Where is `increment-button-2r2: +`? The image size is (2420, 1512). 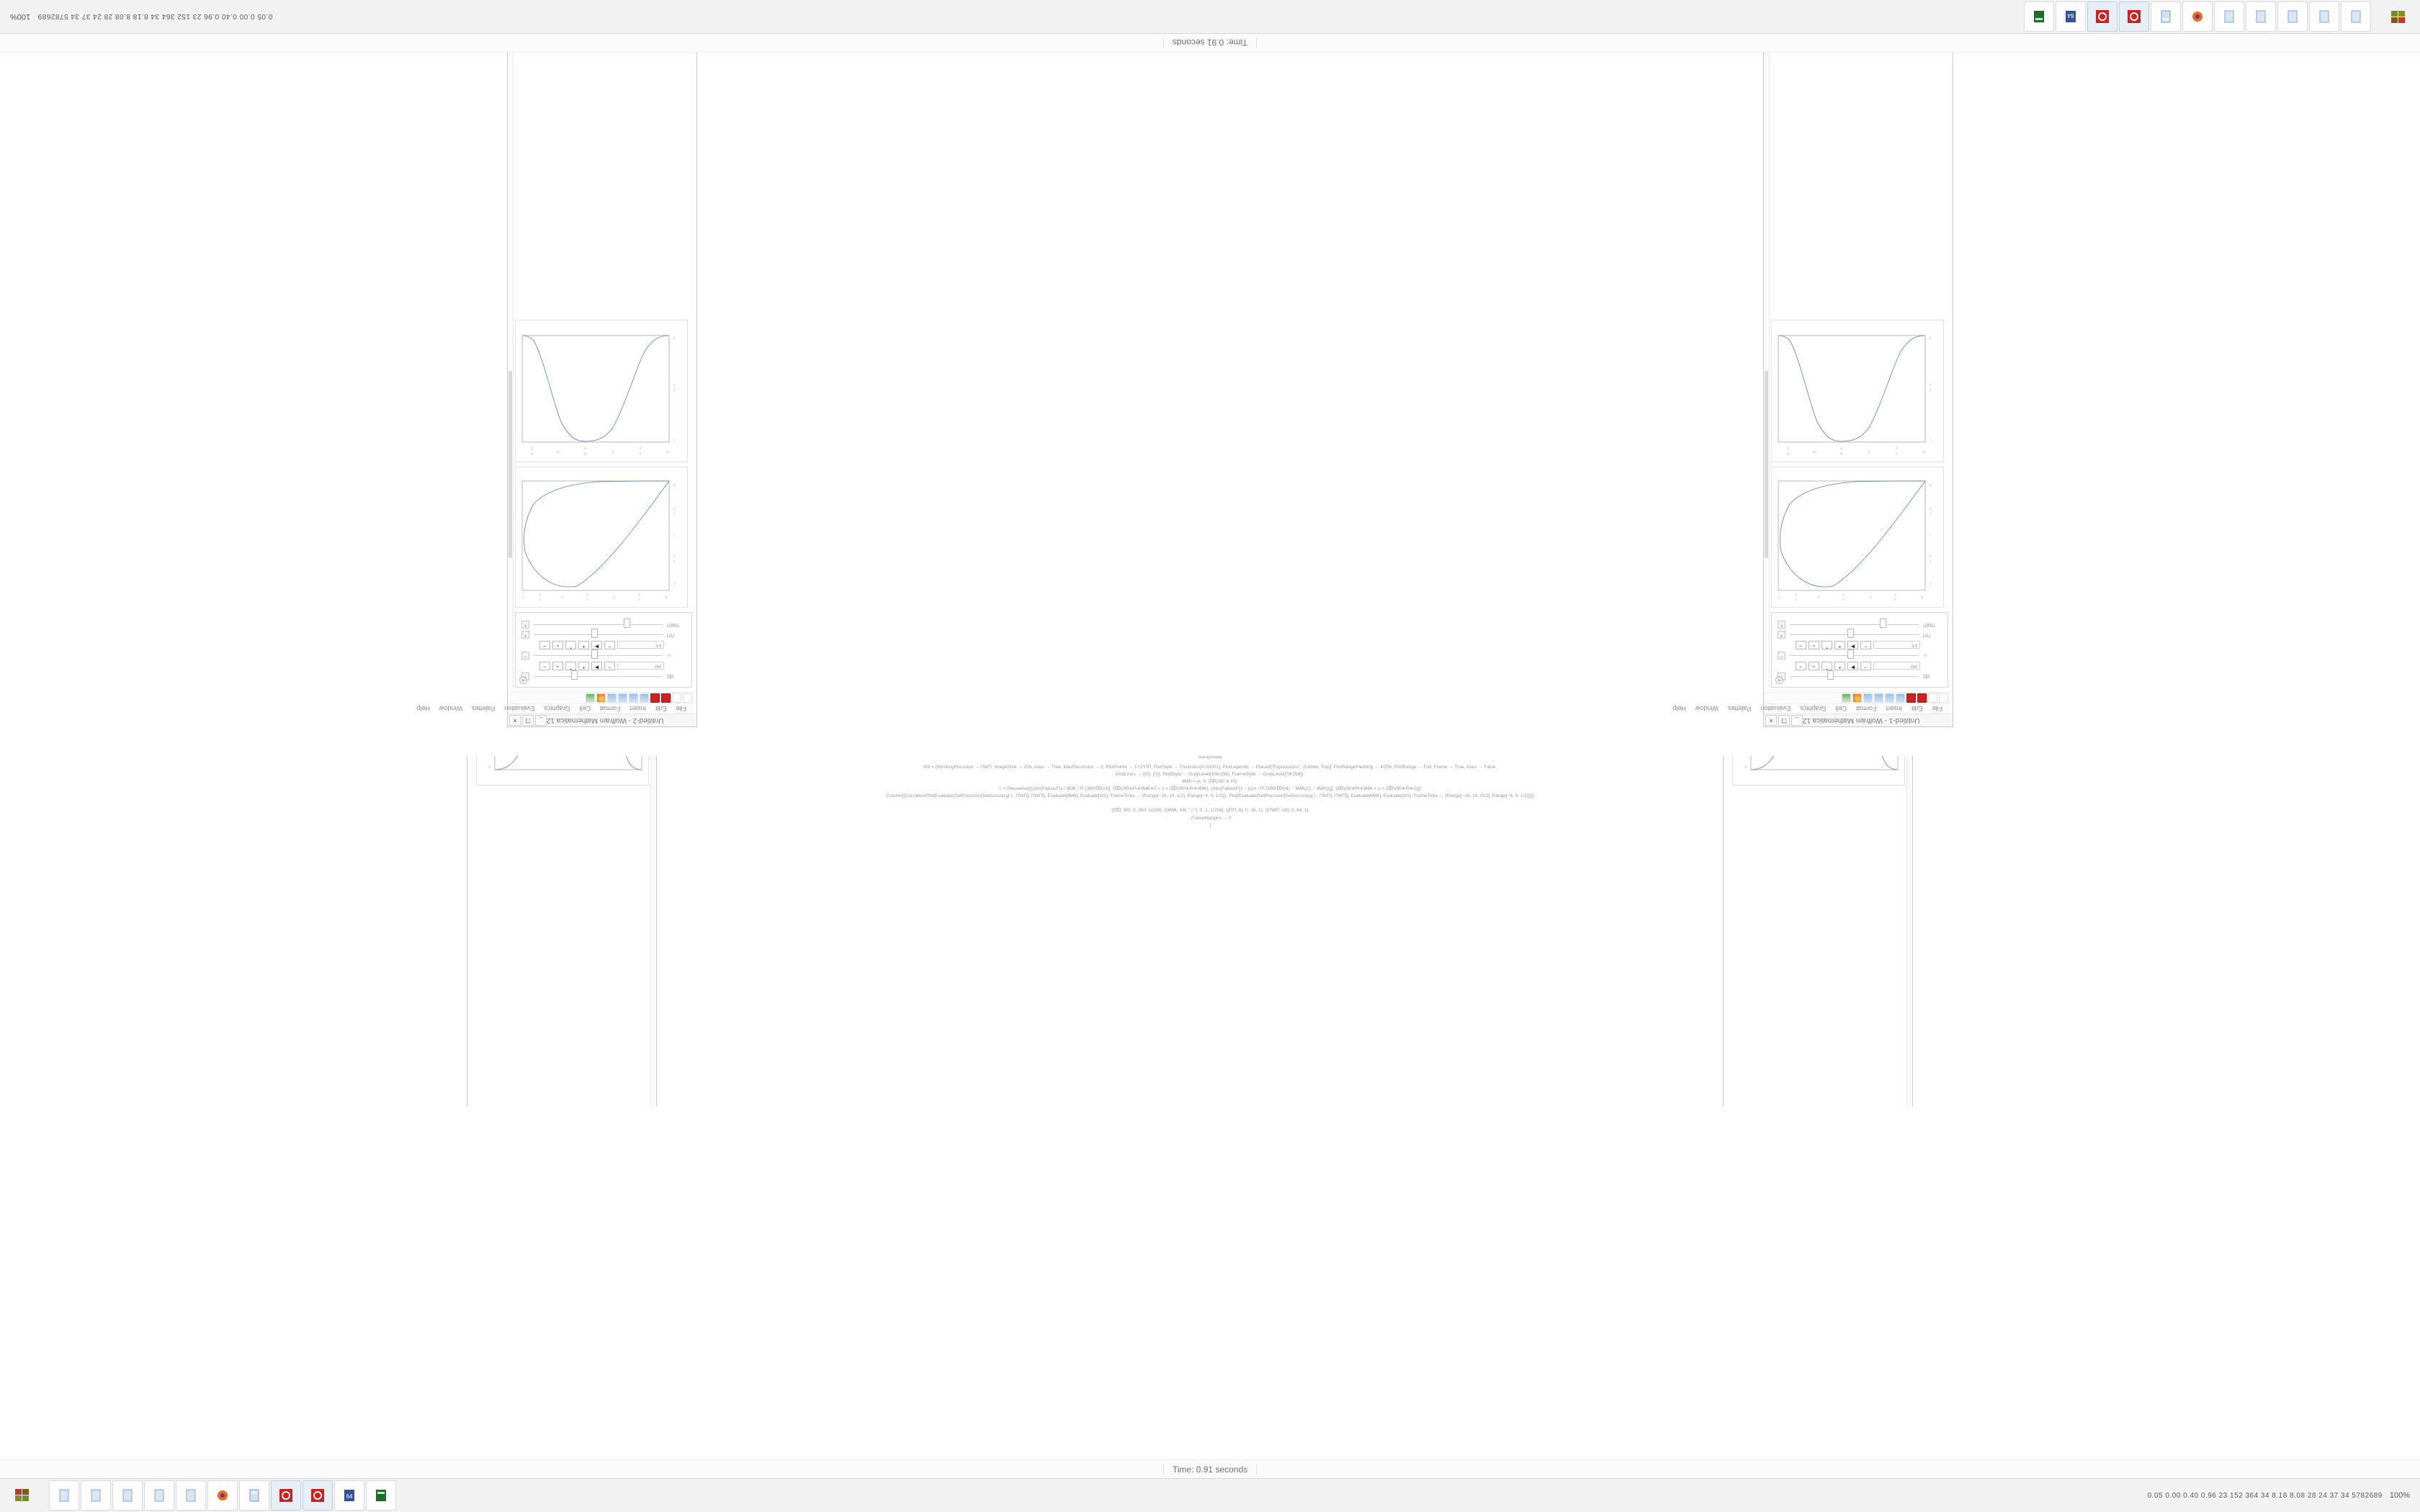
increment-button-2r2: + is located at coordinates (583, 645).